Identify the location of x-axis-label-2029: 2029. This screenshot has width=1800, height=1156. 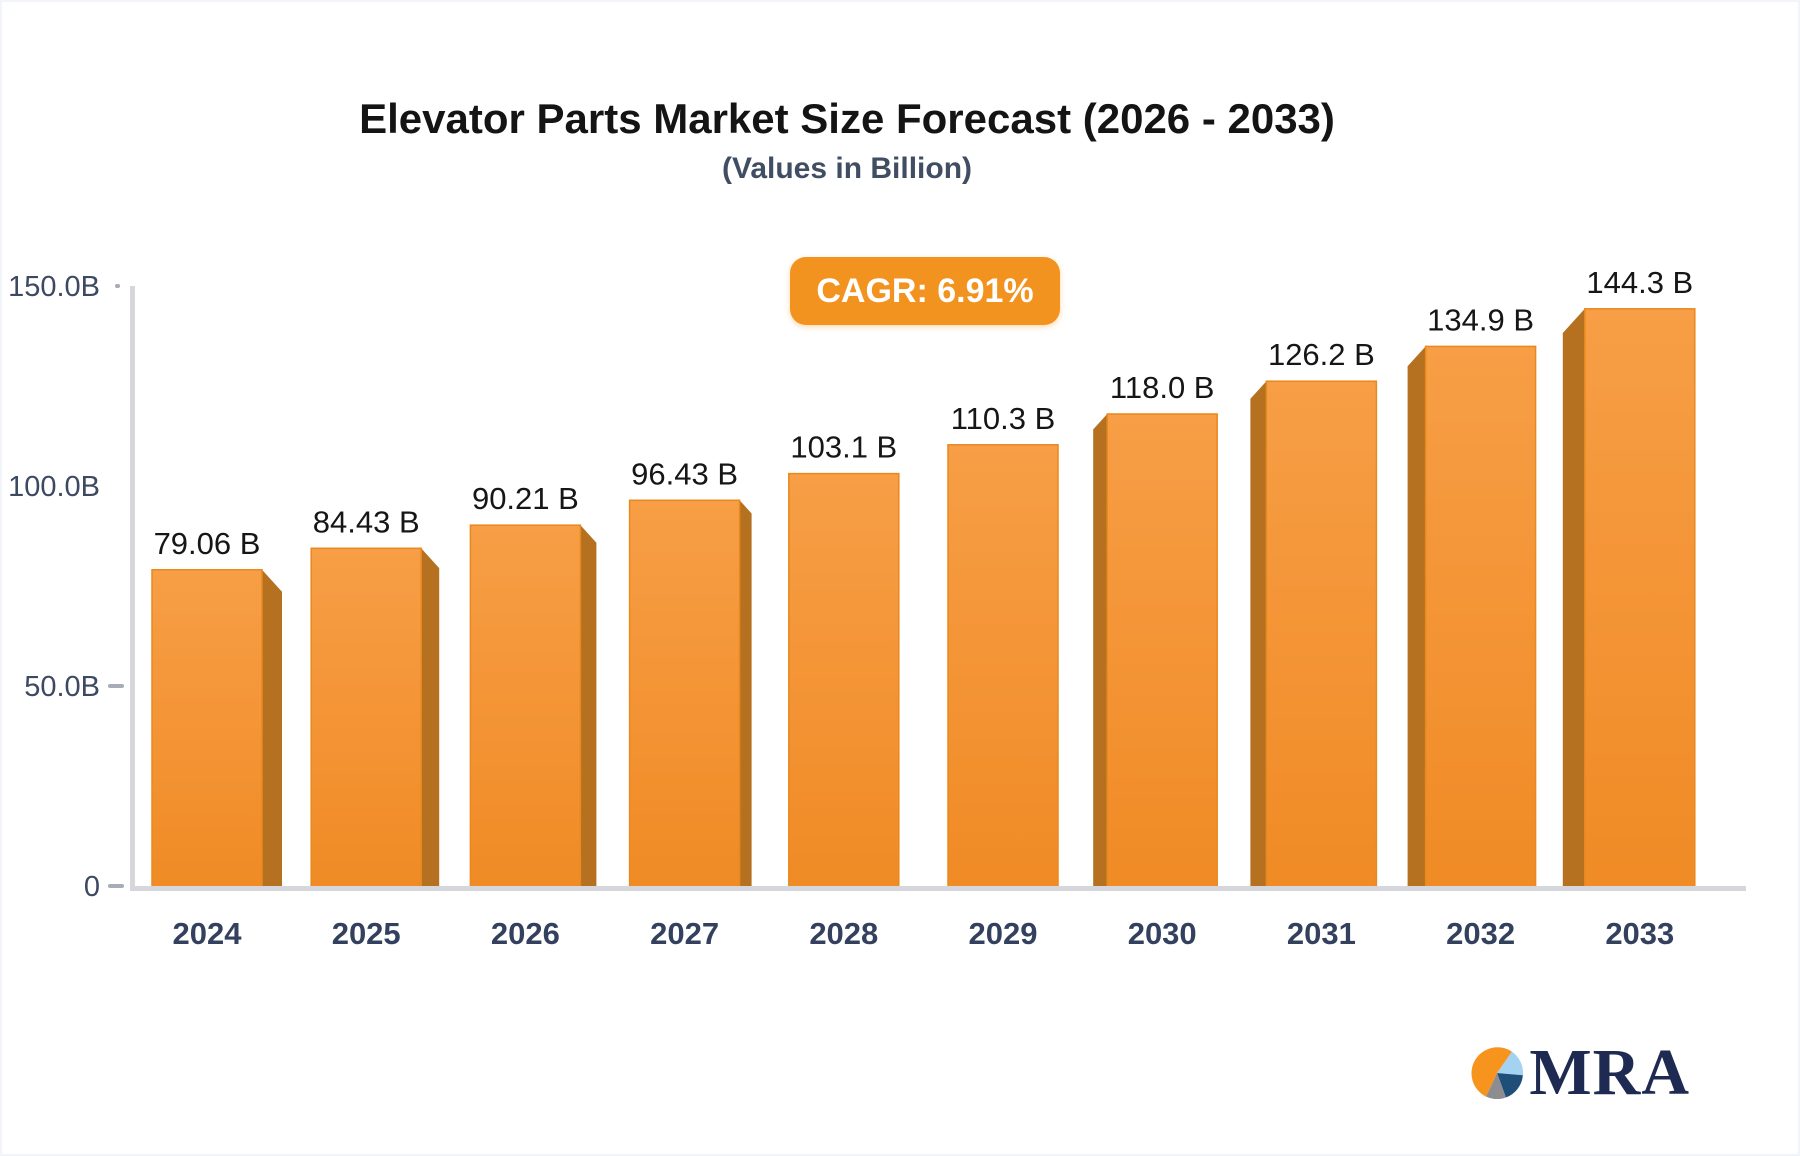
(1003, 933).